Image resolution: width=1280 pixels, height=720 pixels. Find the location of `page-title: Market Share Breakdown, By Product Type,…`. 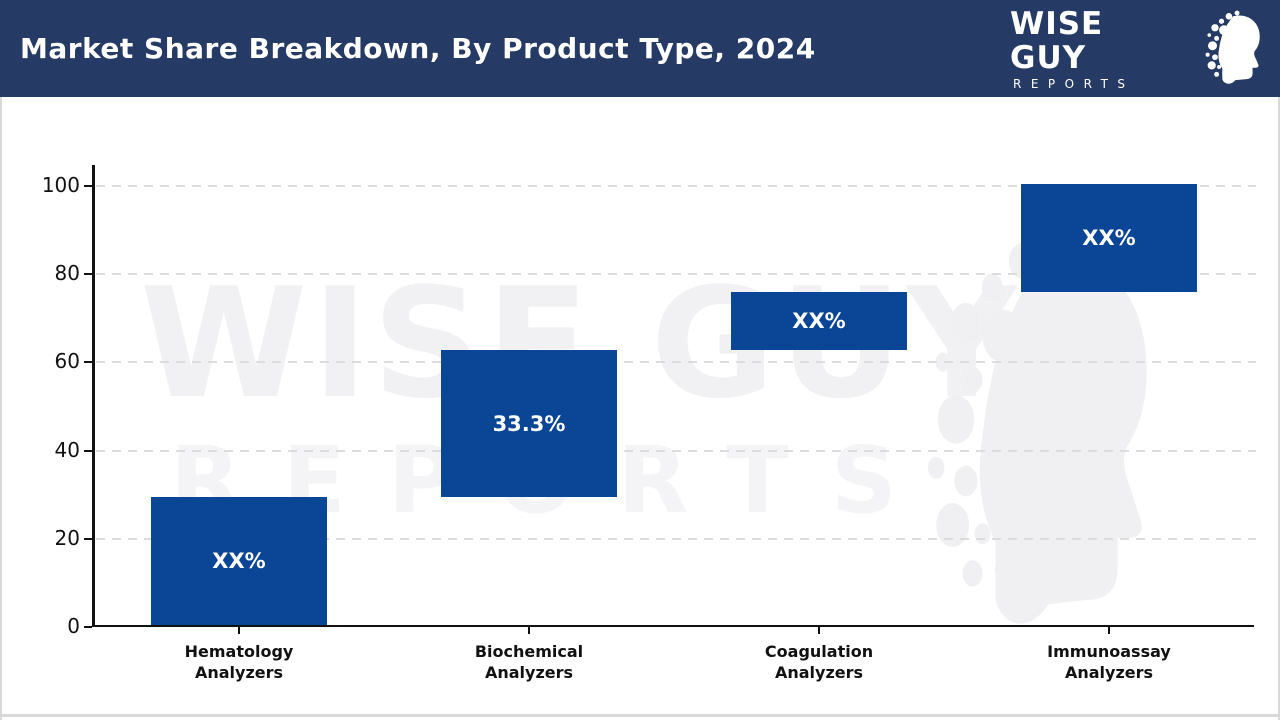

page-title: Market Share Breakdown, By Product Type,… is located at coordinates (418, 48).